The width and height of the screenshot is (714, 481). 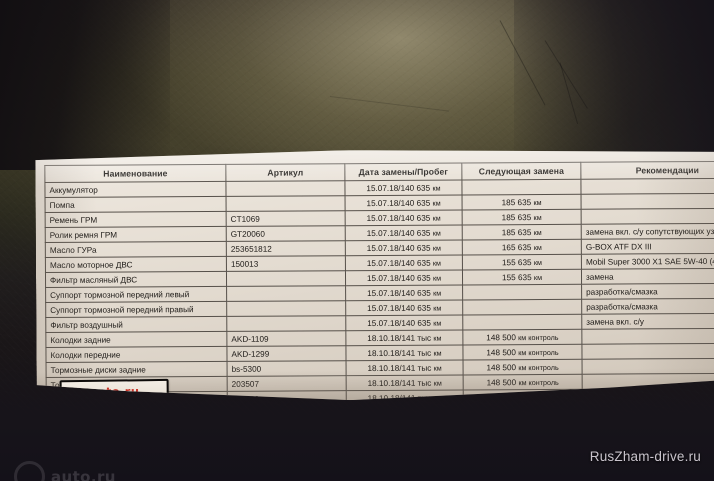 I want to click on watermark-auto-ru-logo: auto.ru, so click(x=65, y=471).